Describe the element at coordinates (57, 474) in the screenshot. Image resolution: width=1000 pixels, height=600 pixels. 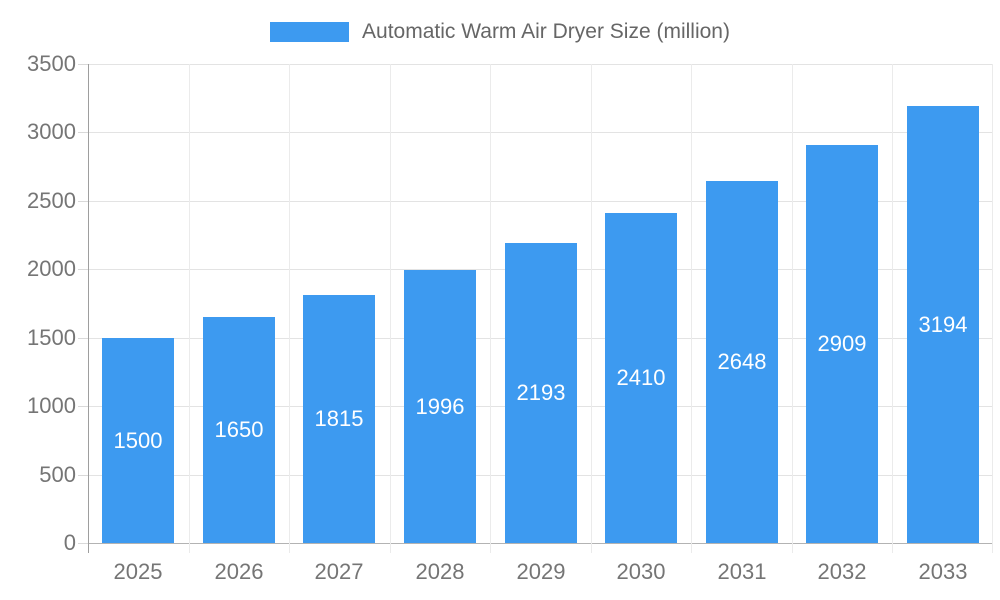
I see `y-tick-label: 500` at that location.